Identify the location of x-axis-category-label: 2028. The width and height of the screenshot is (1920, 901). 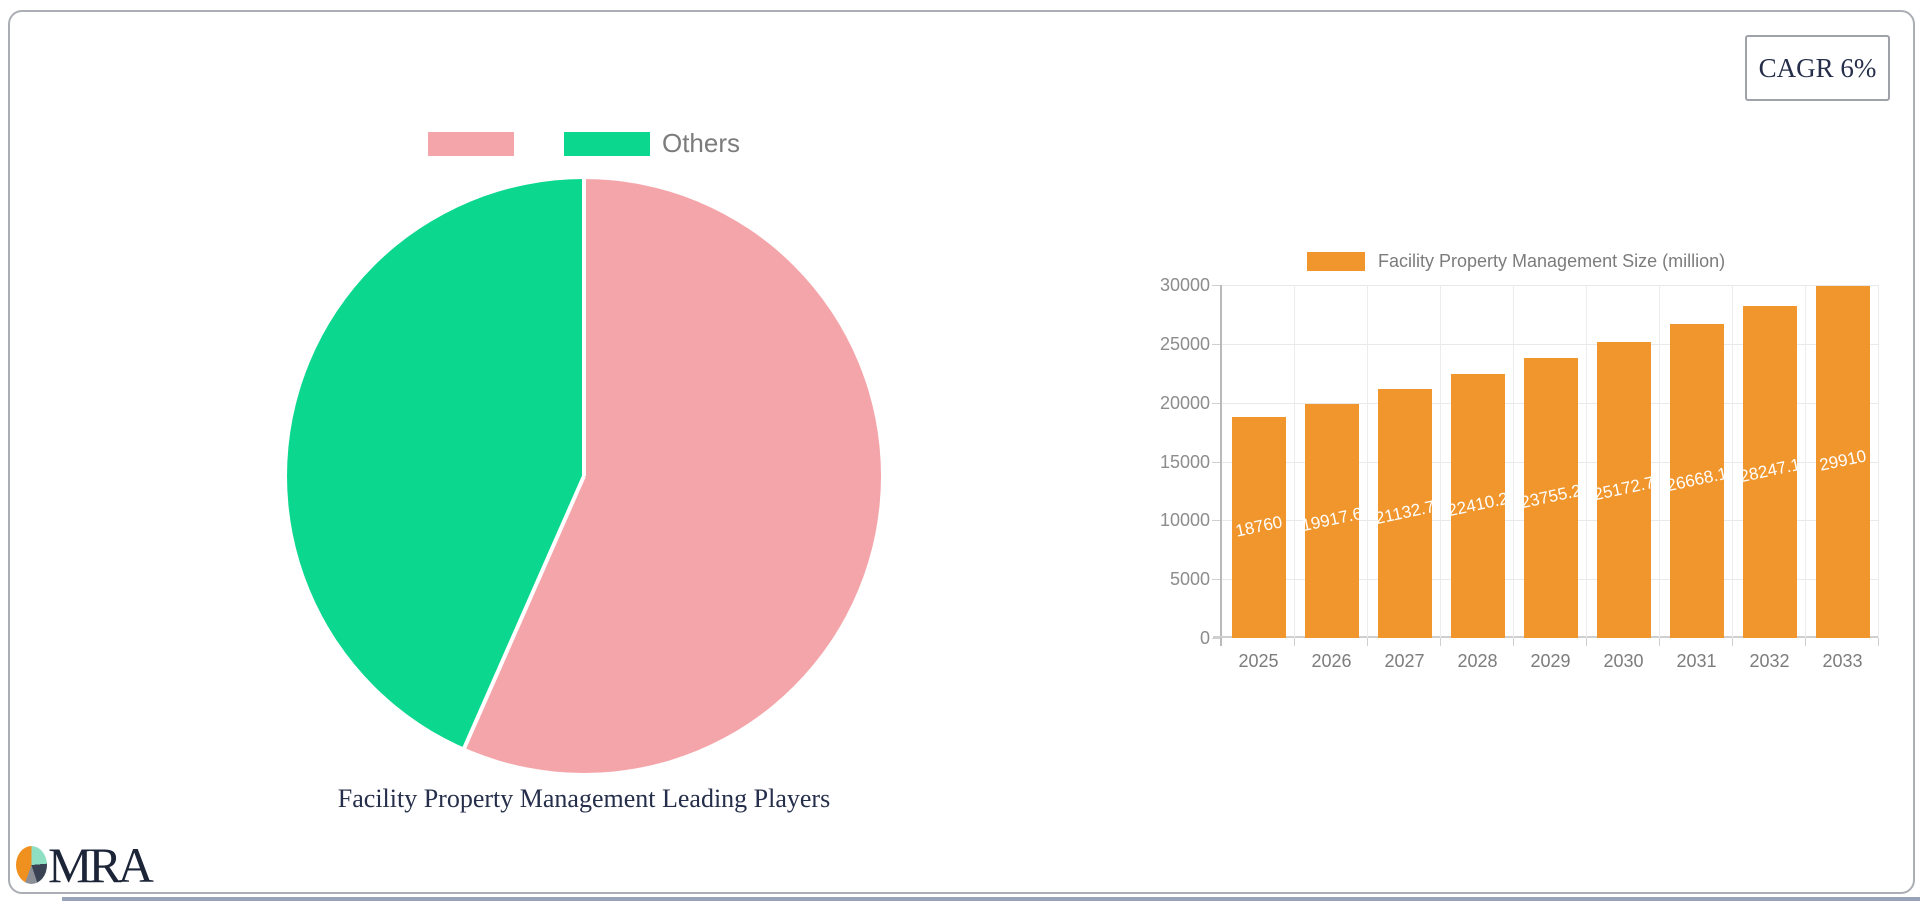
(1477, 661).